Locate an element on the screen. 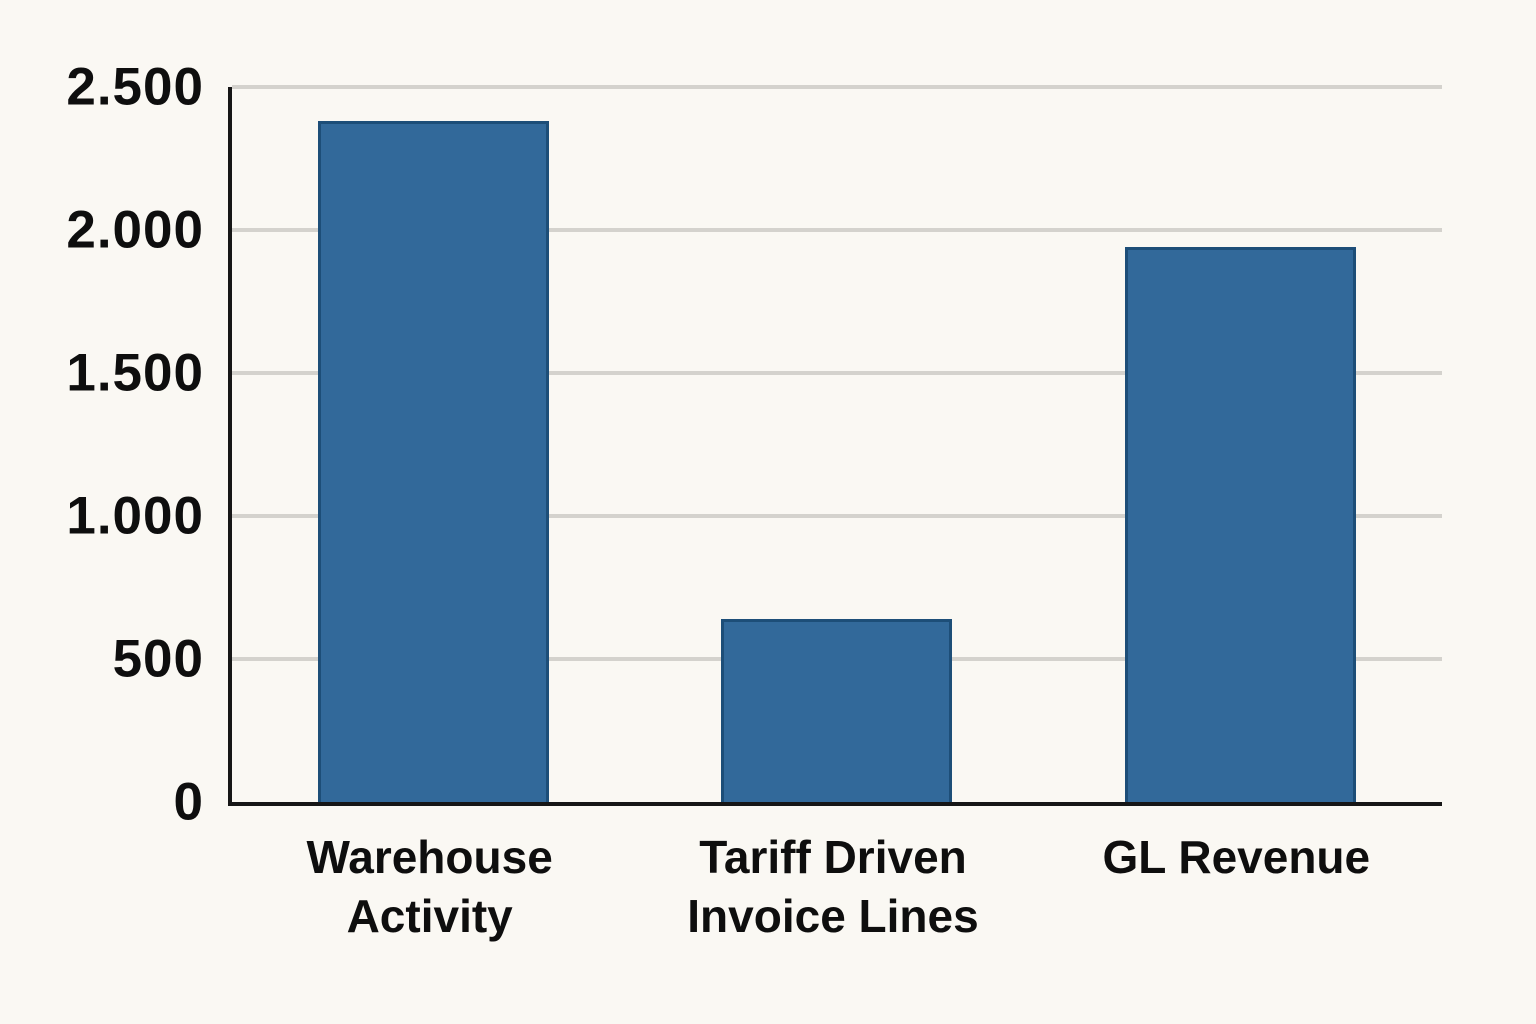  y-tick-label: 2.500 is located at coordinates (135, 87).